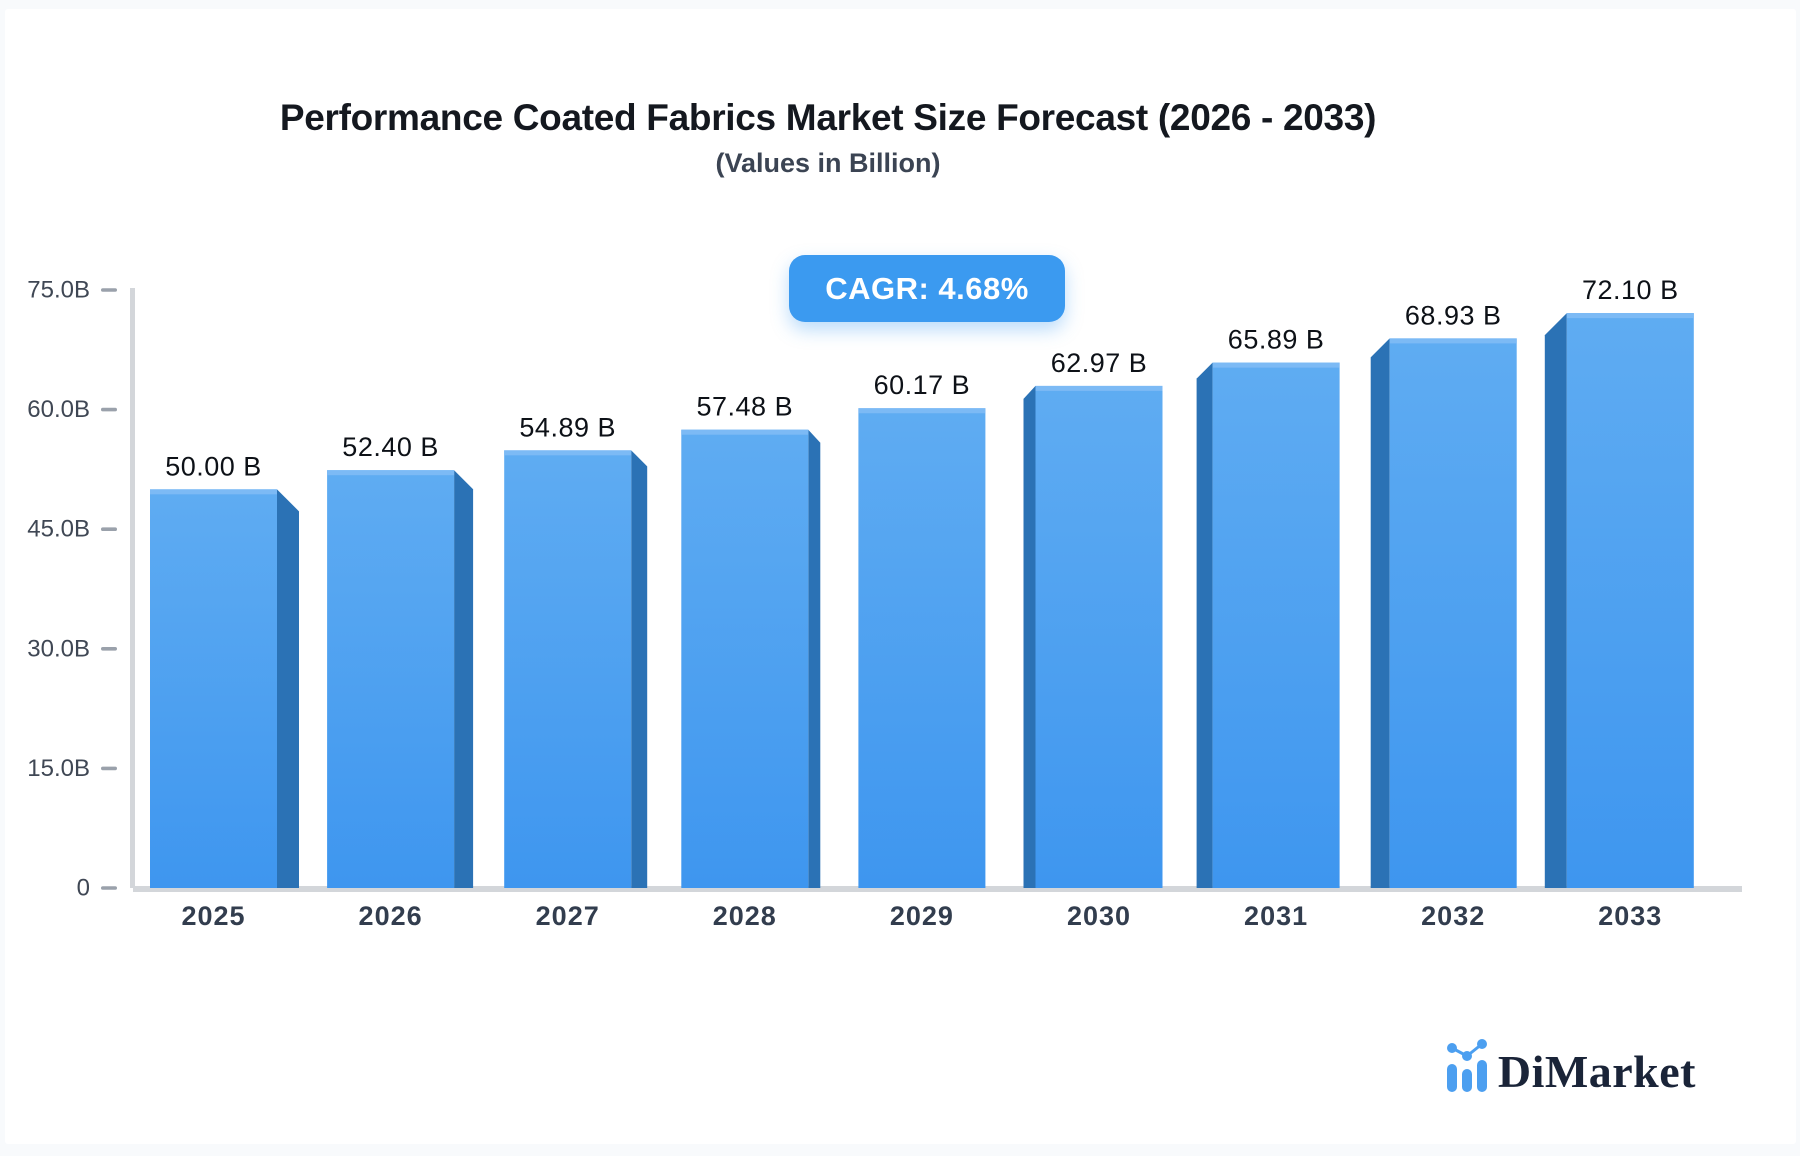 The image size is (1800, 1156). I want to click on bar-value-label: 72.10 B, so click(1630, 290).